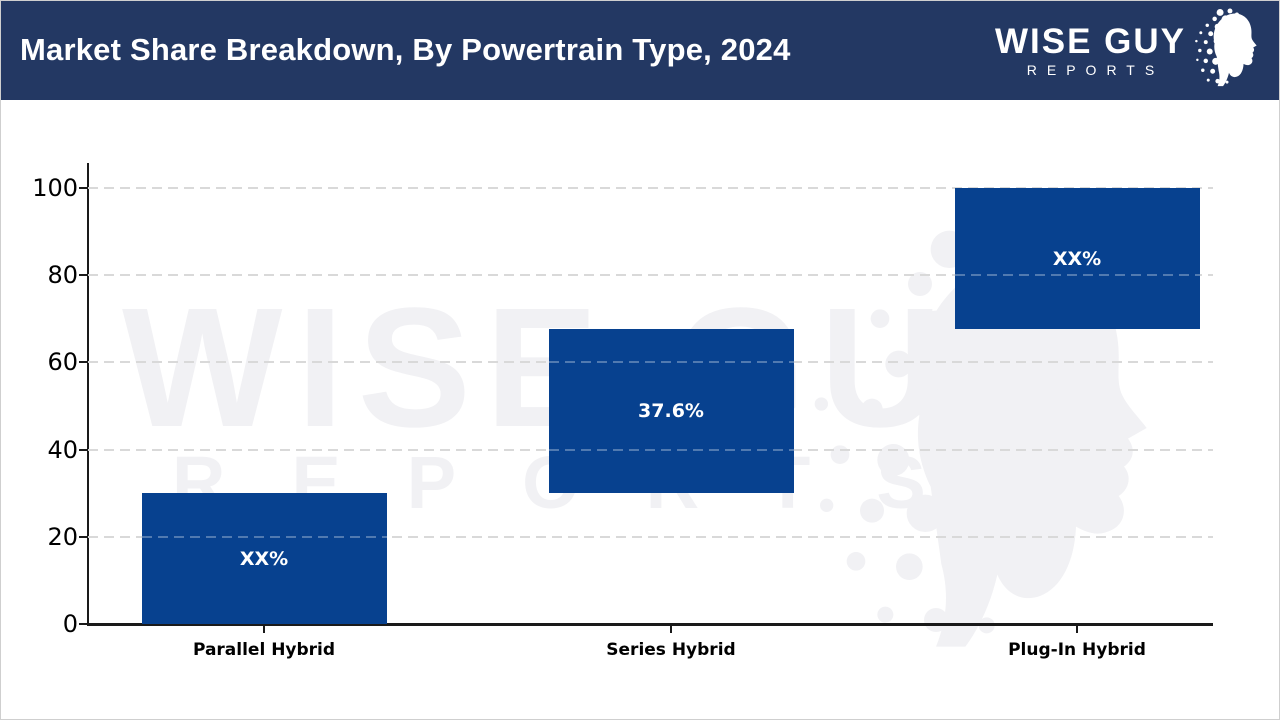  I want to click on y-tick-label: 60, so click(62, 362).